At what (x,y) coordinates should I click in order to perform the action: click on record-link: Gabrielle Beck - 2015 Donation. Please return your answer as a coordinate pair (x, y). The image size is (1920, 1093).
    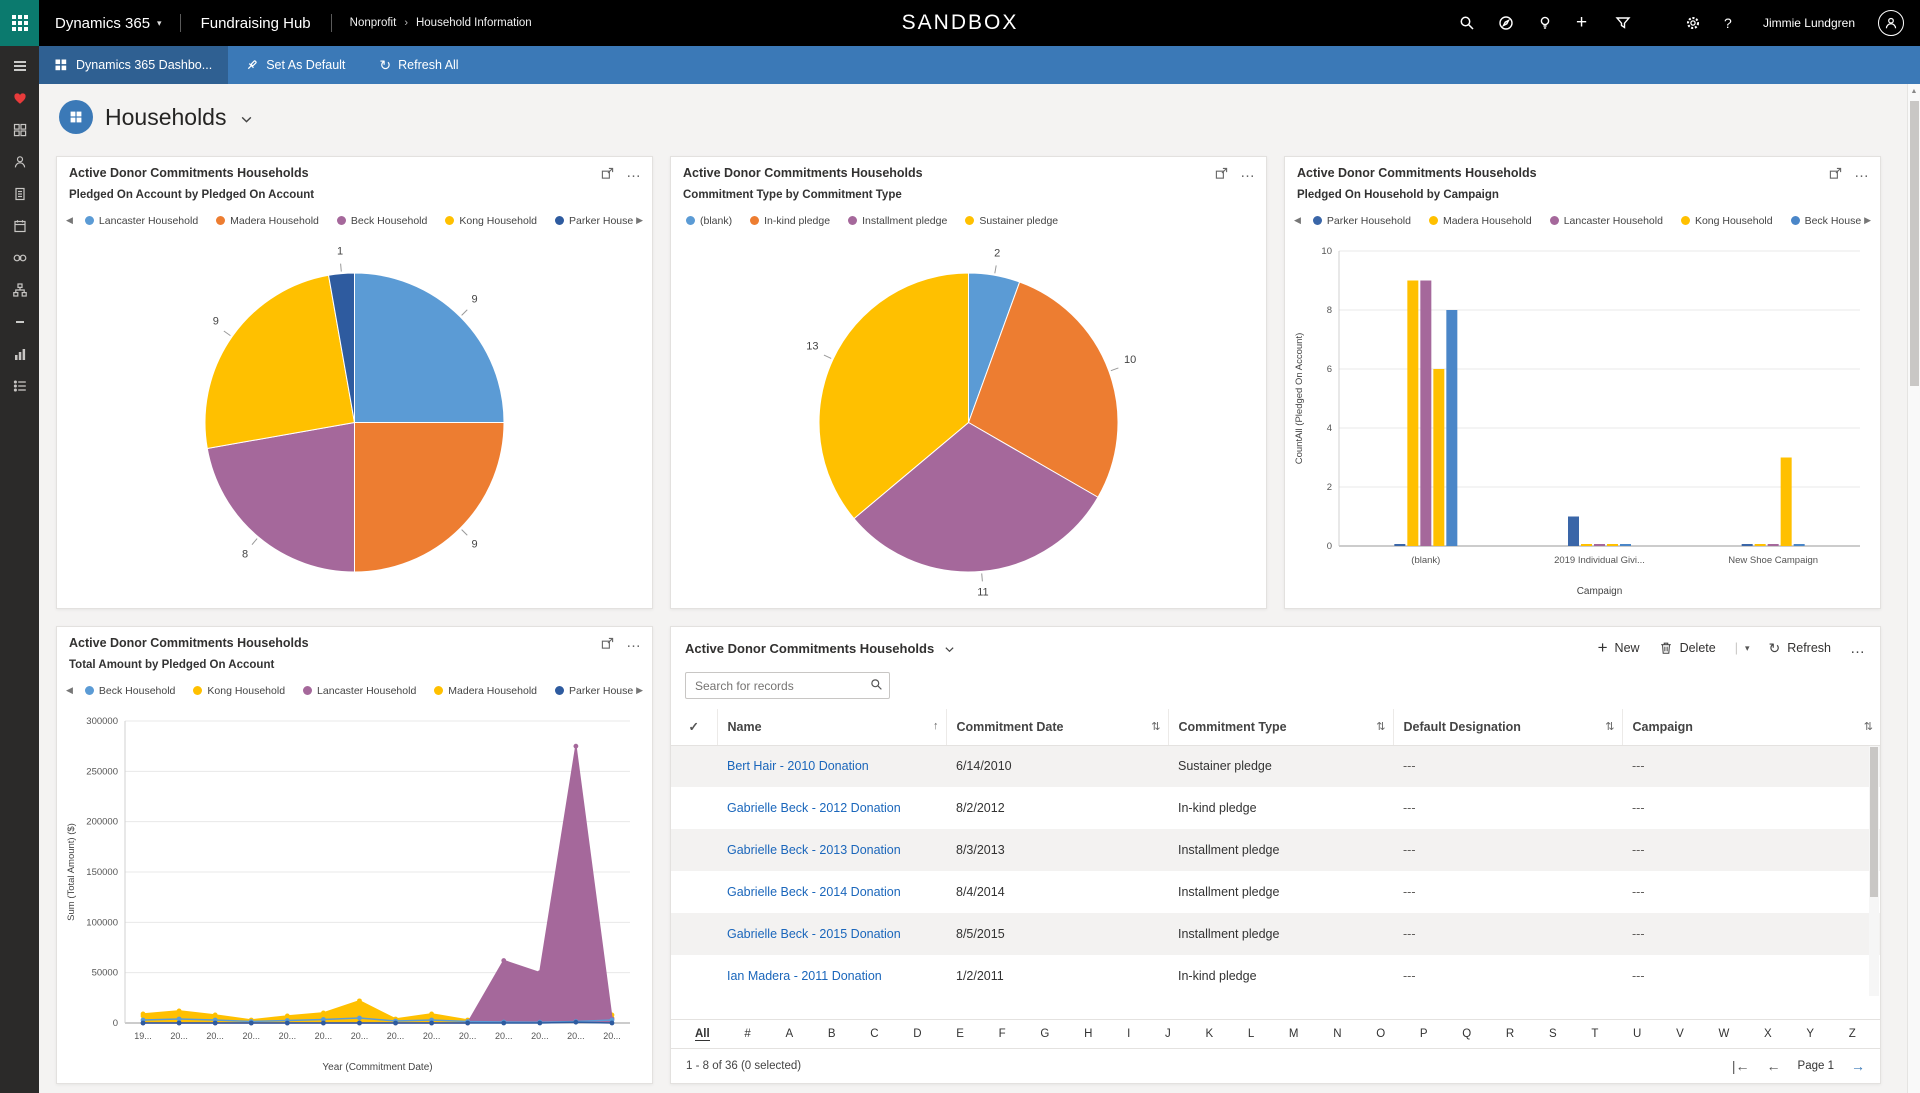
    Looking at the image, I should click on (814, 934).